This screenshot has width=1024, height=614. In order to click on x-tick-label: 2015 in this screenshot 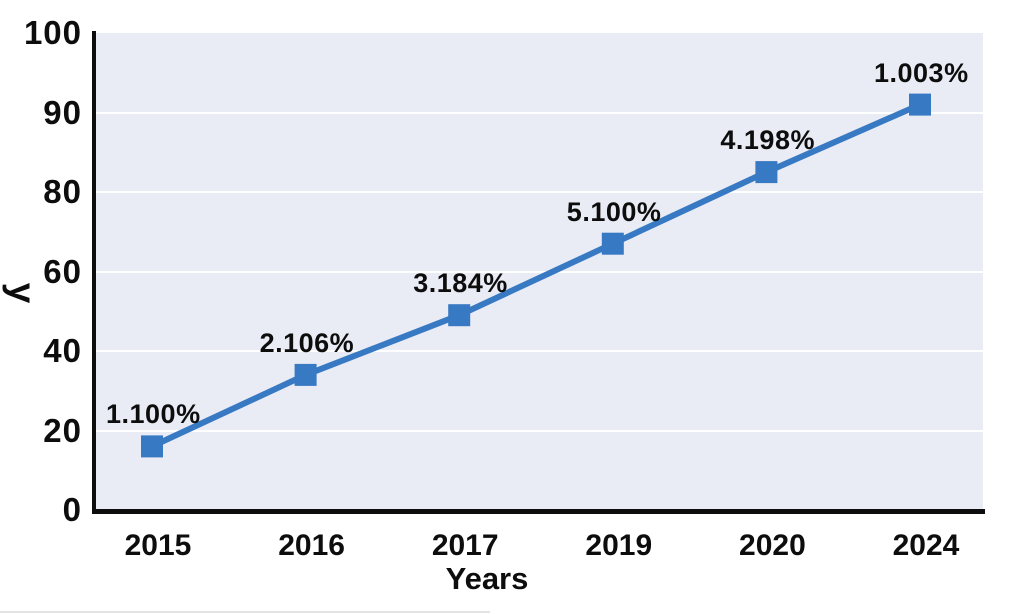, I will do `click(158, 545)`.